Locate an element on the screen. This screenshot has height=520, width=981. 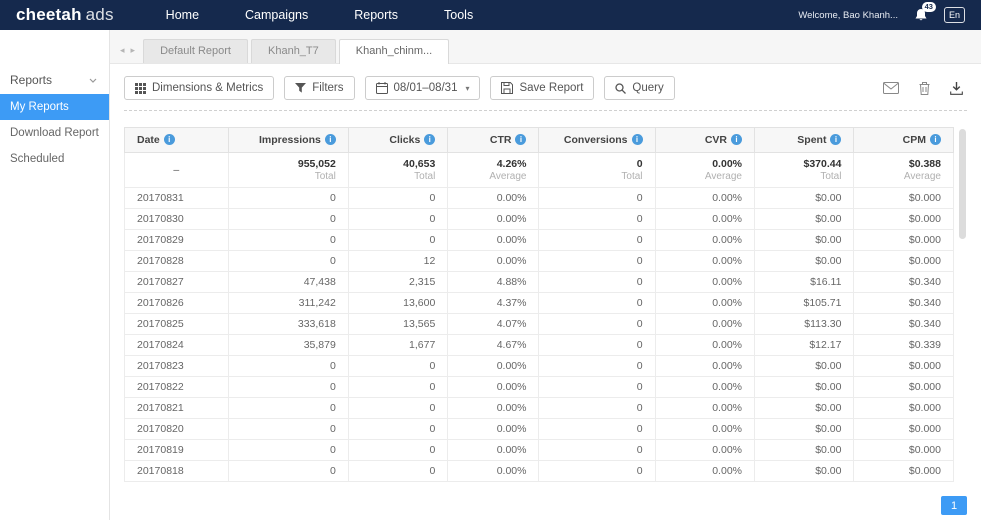
date-range-label: 08/01–08/31 is located at coordinates (425, 88).